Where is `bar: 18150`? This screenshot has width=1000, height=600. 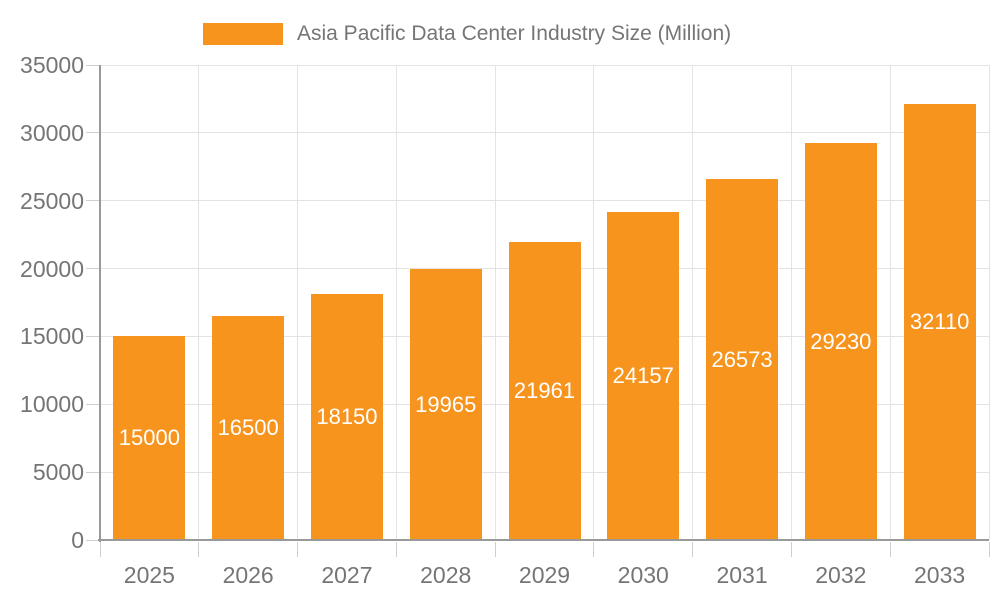
bar: 18150 is located at coordinates (346, 416).